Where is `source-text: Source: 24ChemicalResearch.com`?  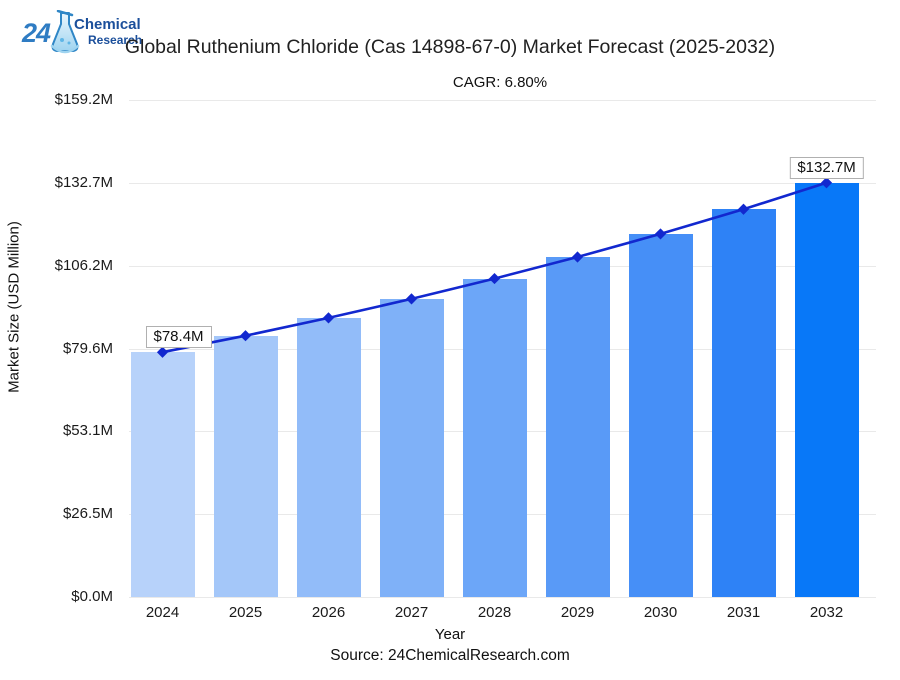 source-text: Source: 24ChemicalResearch.com is located at coordinates (450, 655).